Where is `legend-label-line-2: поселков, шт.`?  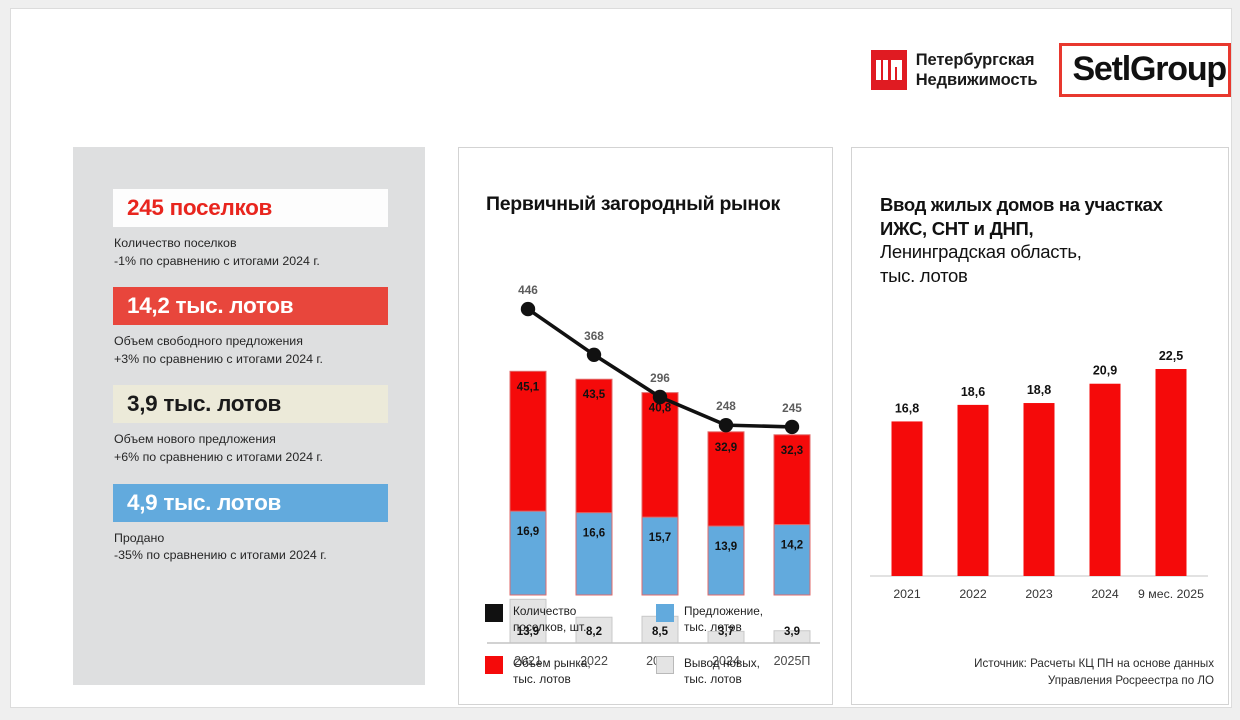
legend-label-line-2: поселков, шт. is located at coordinates (550, 627).